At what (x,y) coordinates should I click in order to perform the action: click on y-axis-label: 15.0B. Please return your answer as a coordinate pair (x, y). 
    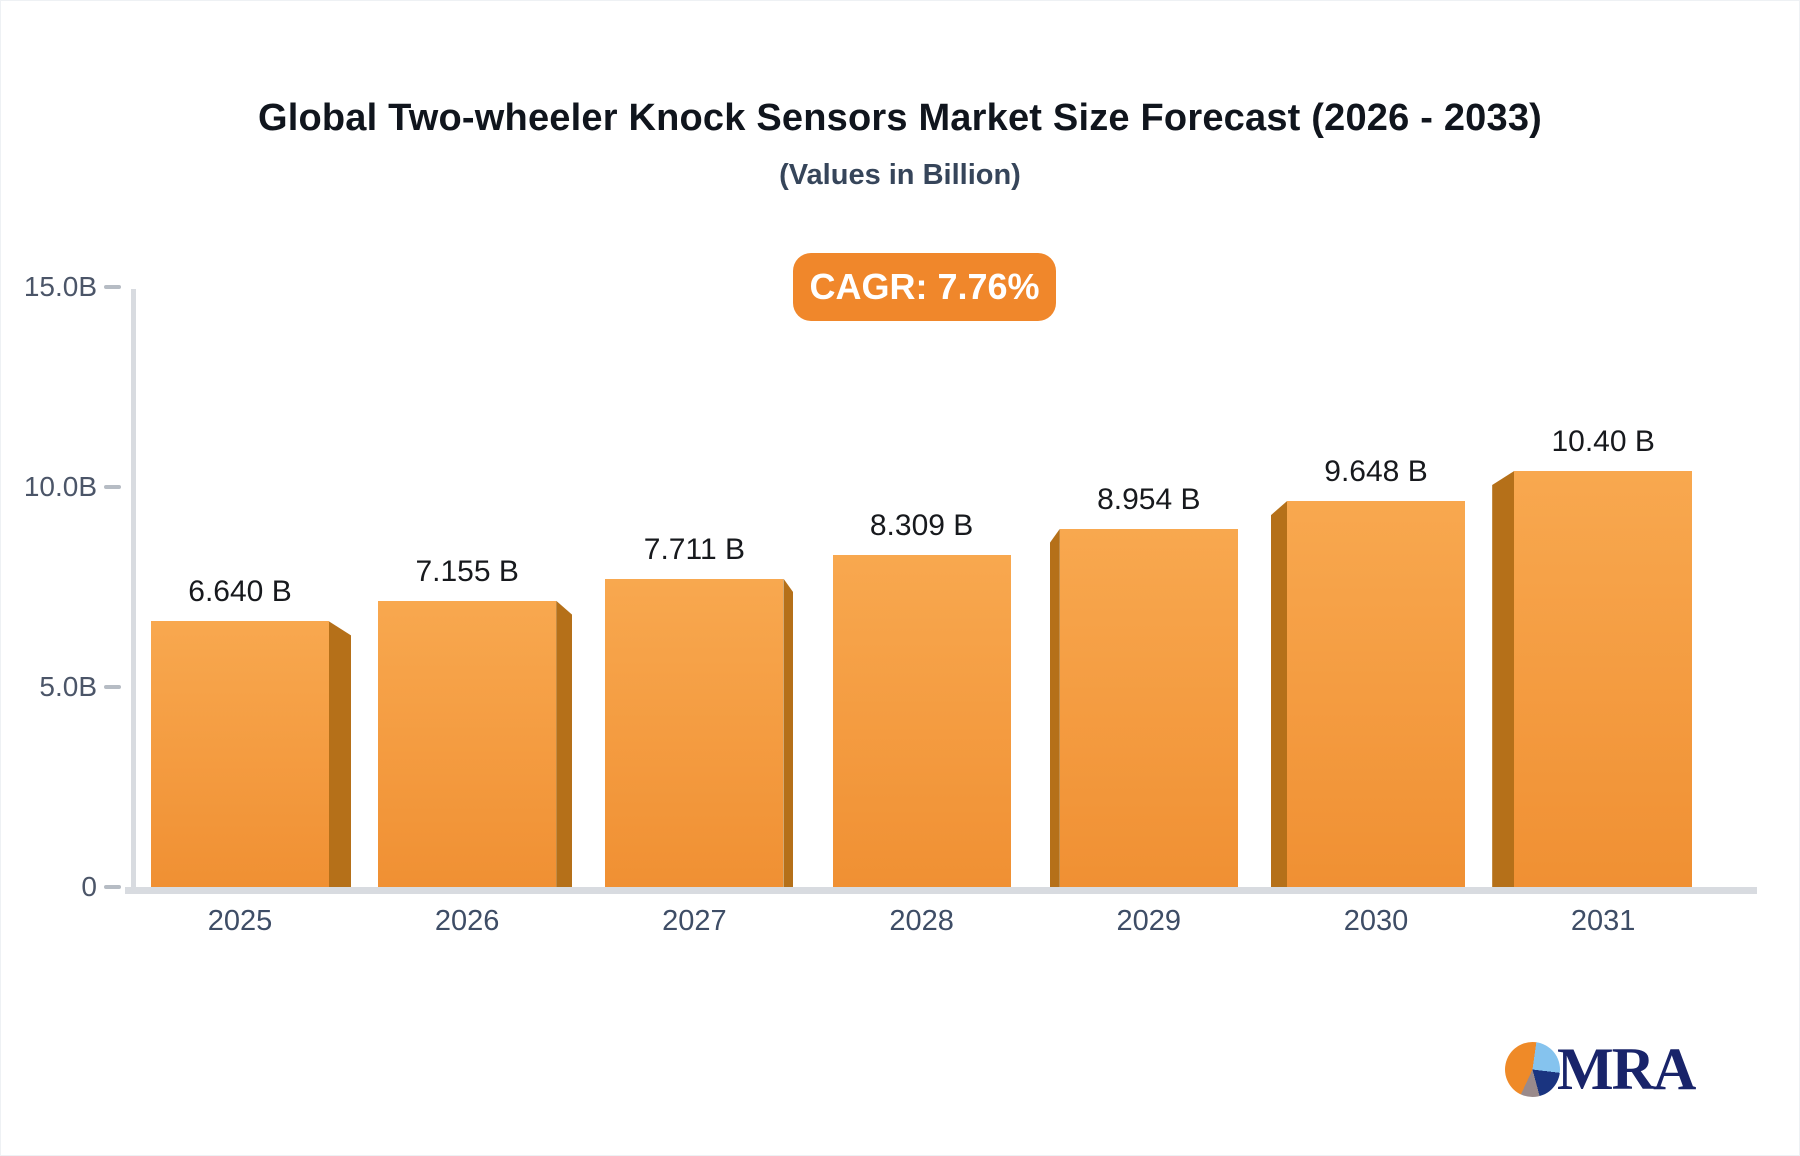
    Looking at the image, I should click on (60, 286).